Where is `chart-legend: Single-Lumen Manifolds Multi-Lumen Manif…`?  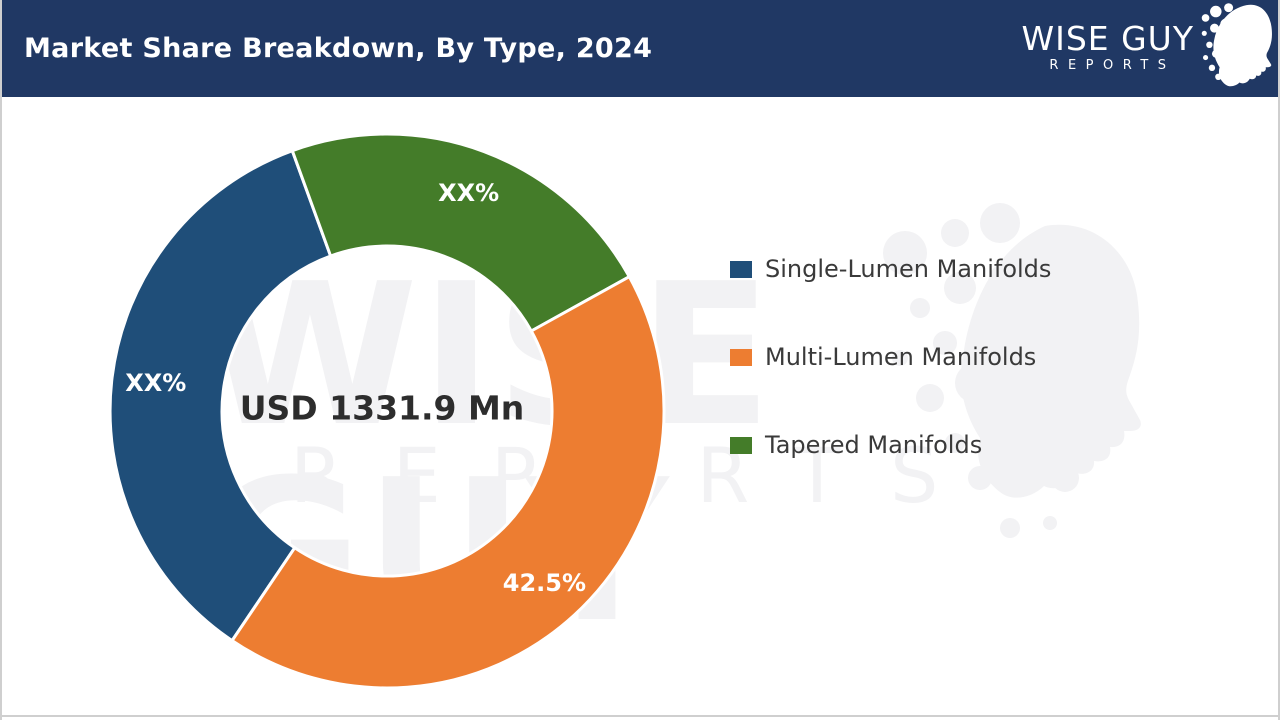 chart-legend: Single-Lumen Manifolds Multi-Lumen Manif… is located at coordinates (890, 358).